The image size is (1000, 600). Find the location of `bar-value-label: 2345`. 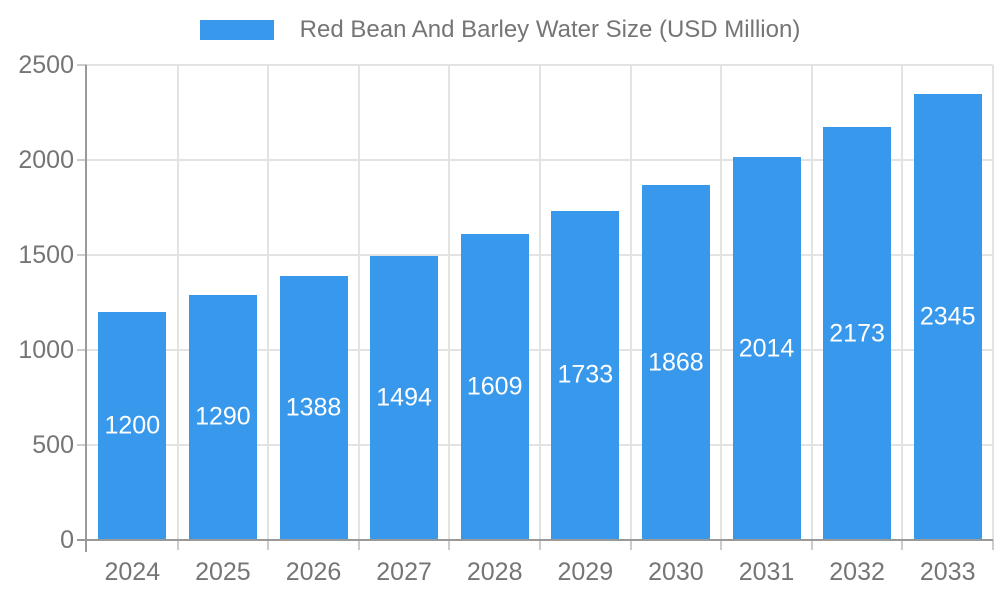

bar-value-label: 2345 is located at coordinates (947, 316).